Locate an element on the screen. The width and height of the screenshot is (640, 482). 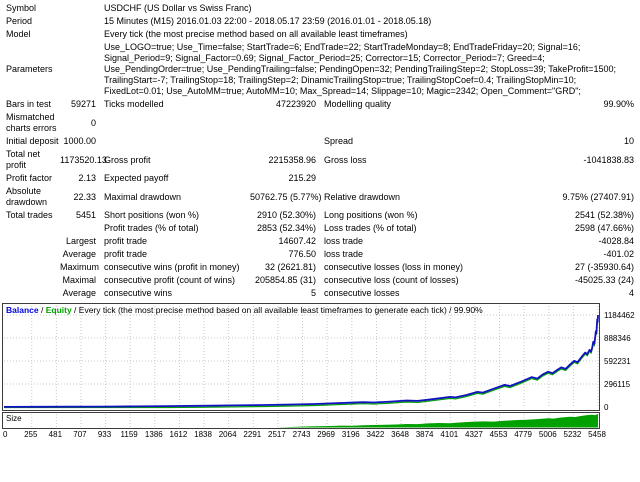
size-bars is located at coordinates (301, 421).